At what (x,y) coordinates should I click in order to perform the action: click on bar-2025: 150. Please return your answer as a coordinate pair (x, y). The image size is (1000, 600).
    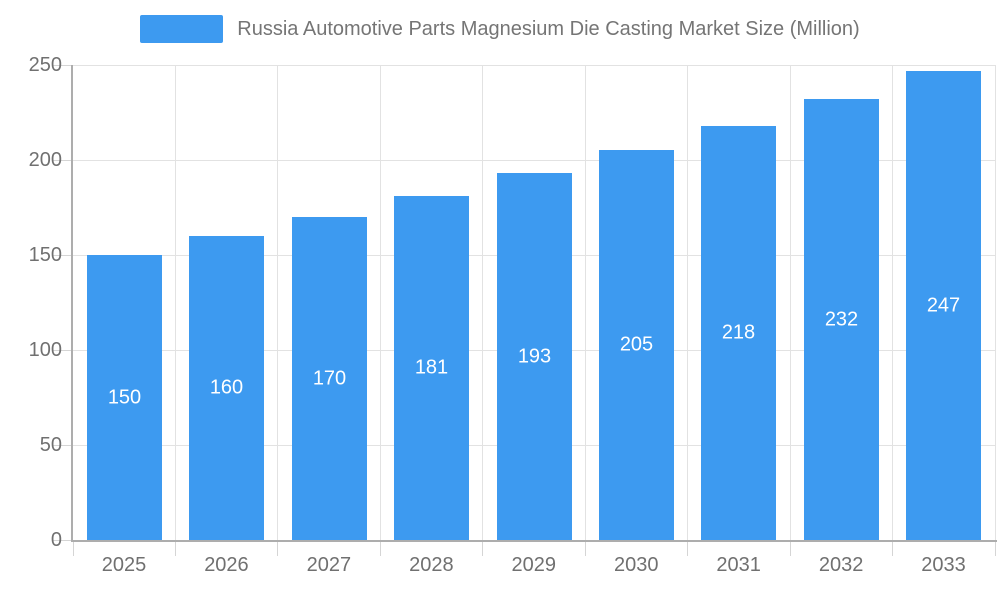
    Looking at the image, I should click on (124, 397).